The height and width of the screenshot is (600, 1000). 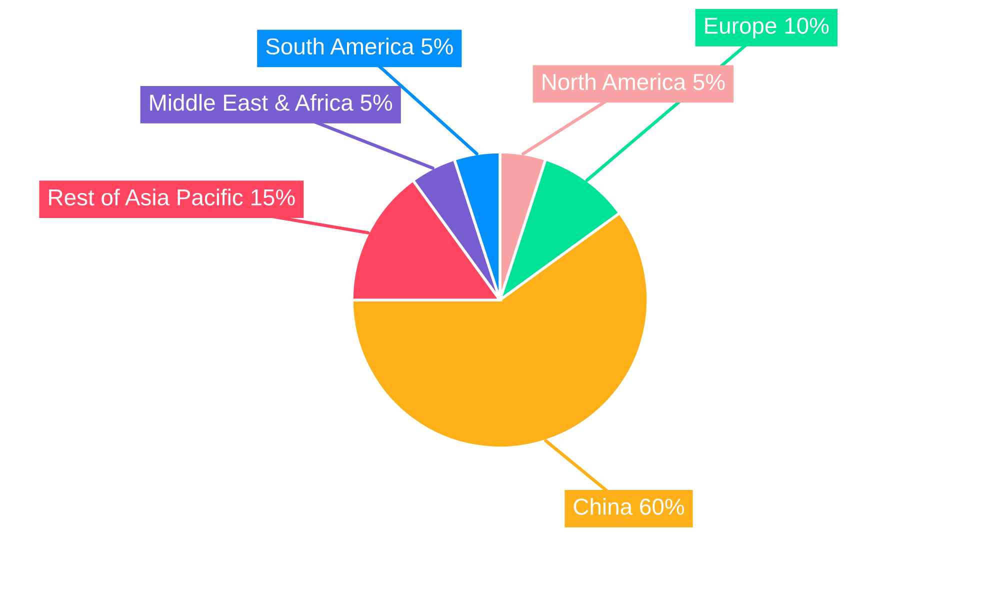 I want to click on slice-label: China 60%, so click(x=629, y=506).